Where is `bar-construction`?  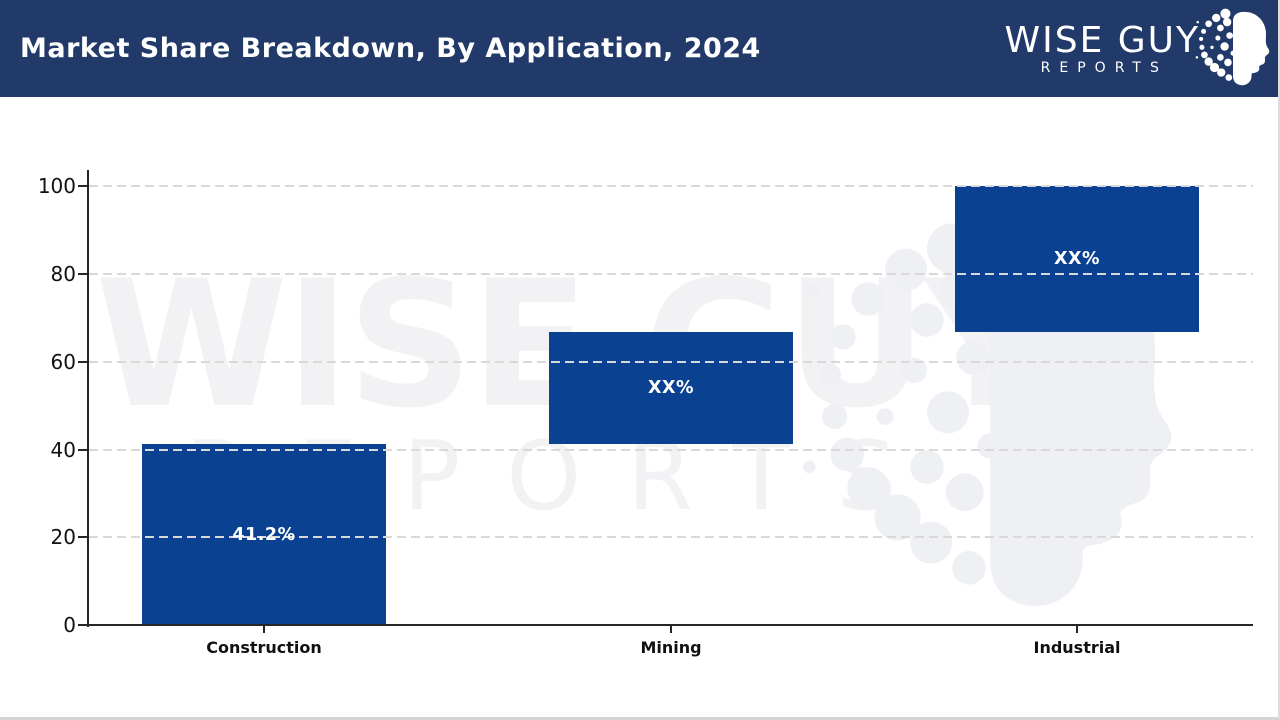
bar-construction is located at coordinates (264, 534).